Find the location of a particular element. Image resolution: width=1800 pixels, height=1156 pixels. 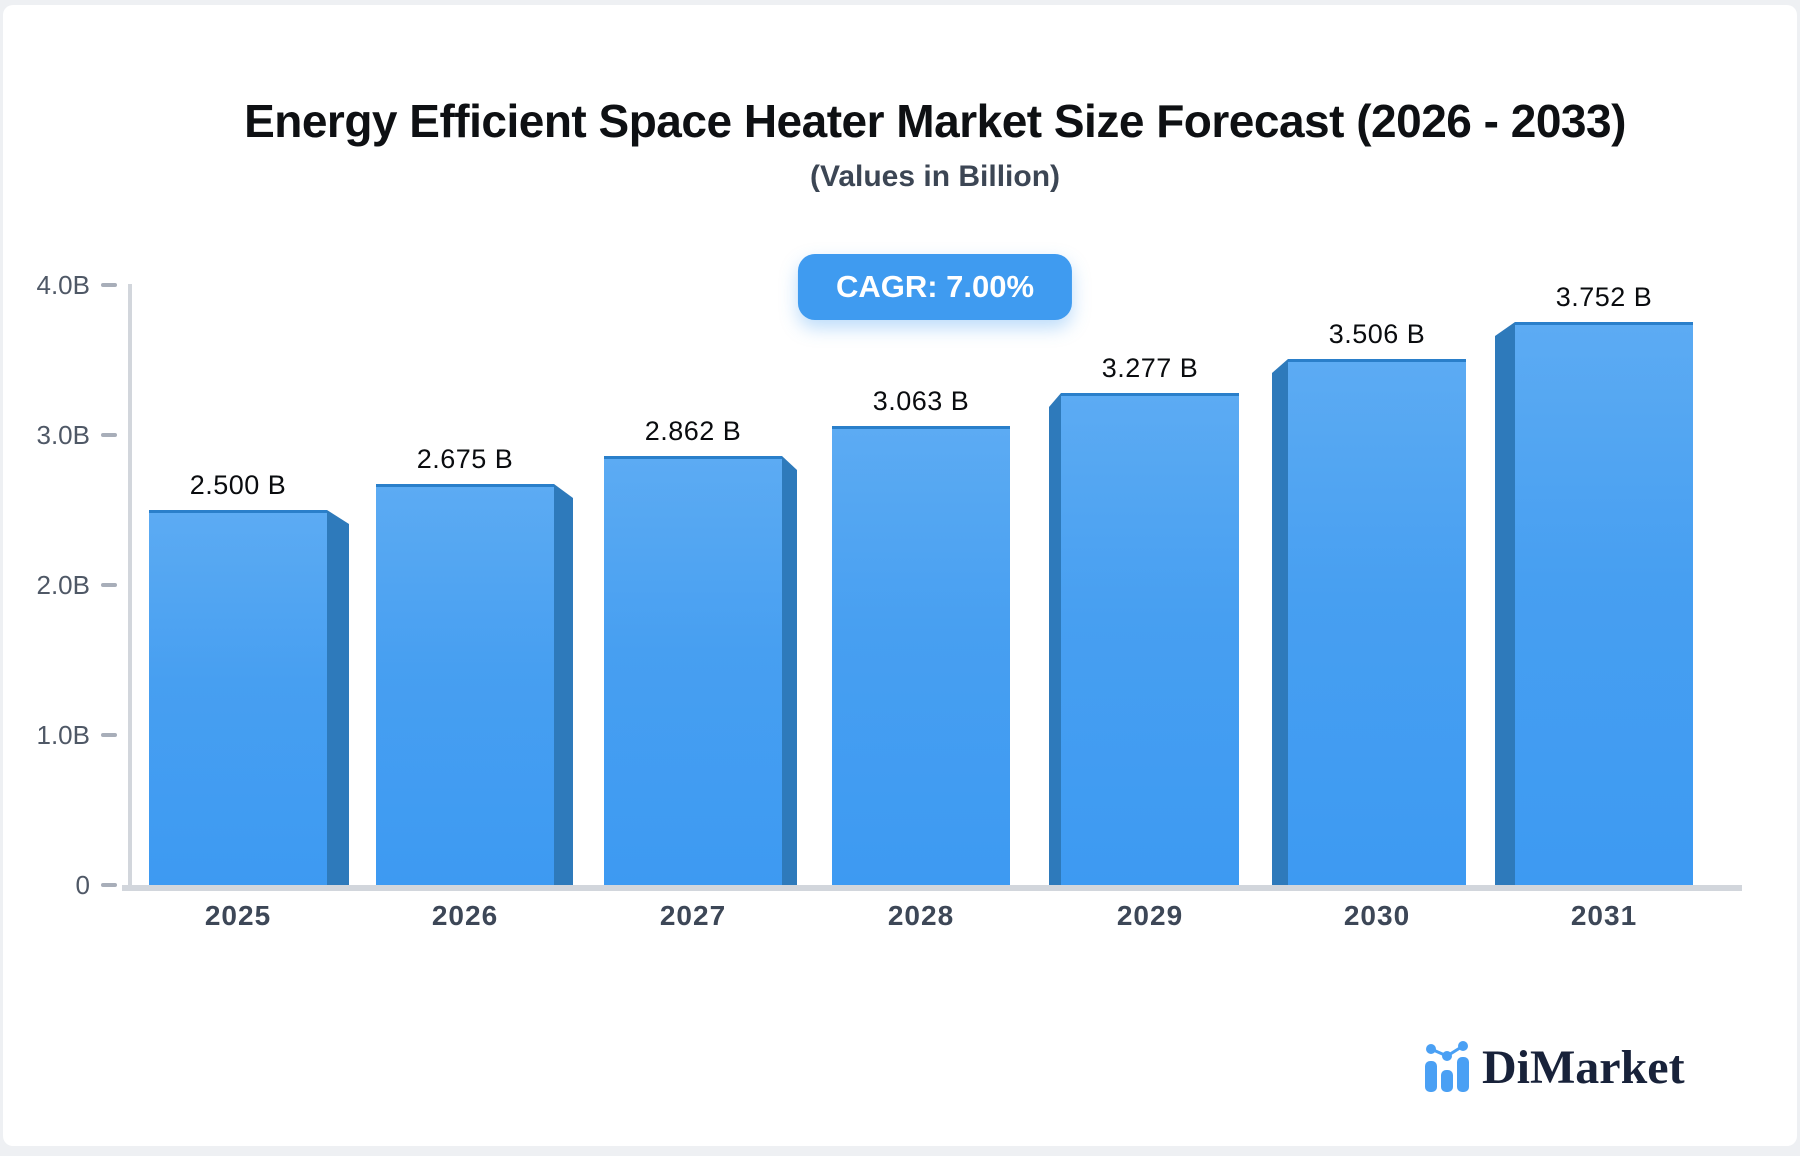

bar-2029 is located at coordinates (1150, 639).